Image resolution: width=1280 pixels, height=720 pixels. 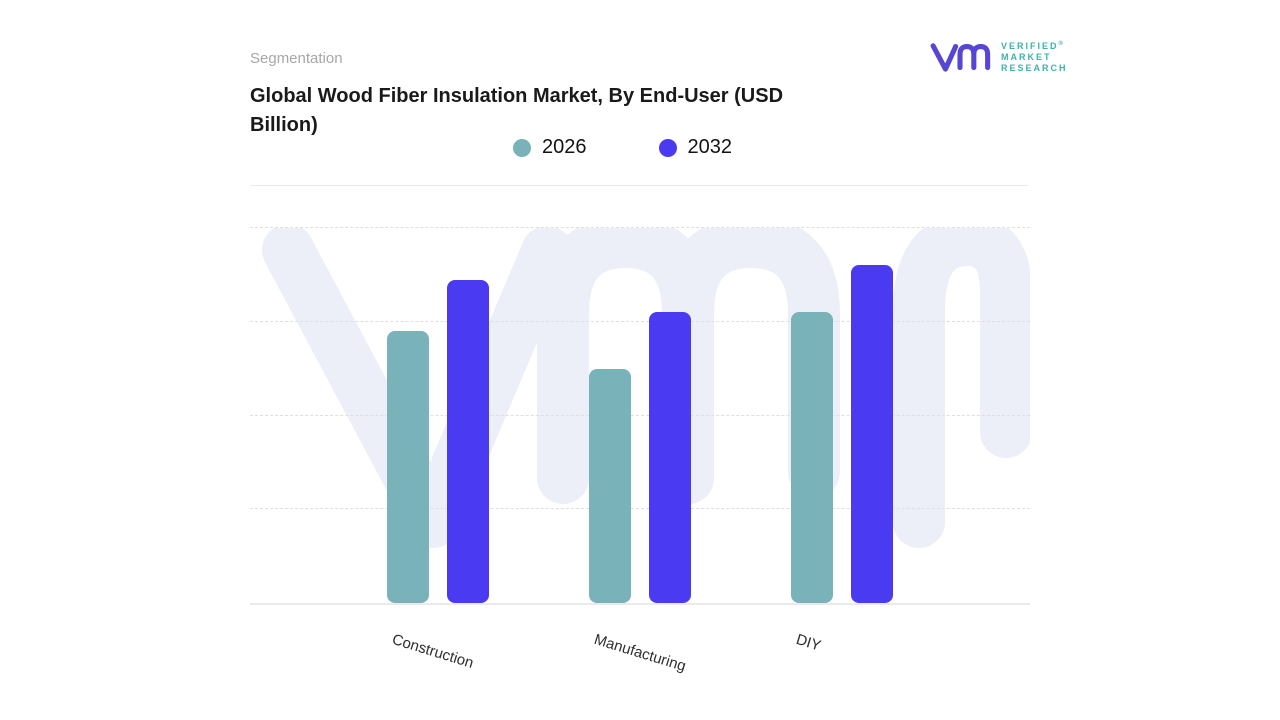 What do you see at coordinates (812, 457) in the screenshot?
I see `bar-diy-2026` at bounding box center [812, 457].